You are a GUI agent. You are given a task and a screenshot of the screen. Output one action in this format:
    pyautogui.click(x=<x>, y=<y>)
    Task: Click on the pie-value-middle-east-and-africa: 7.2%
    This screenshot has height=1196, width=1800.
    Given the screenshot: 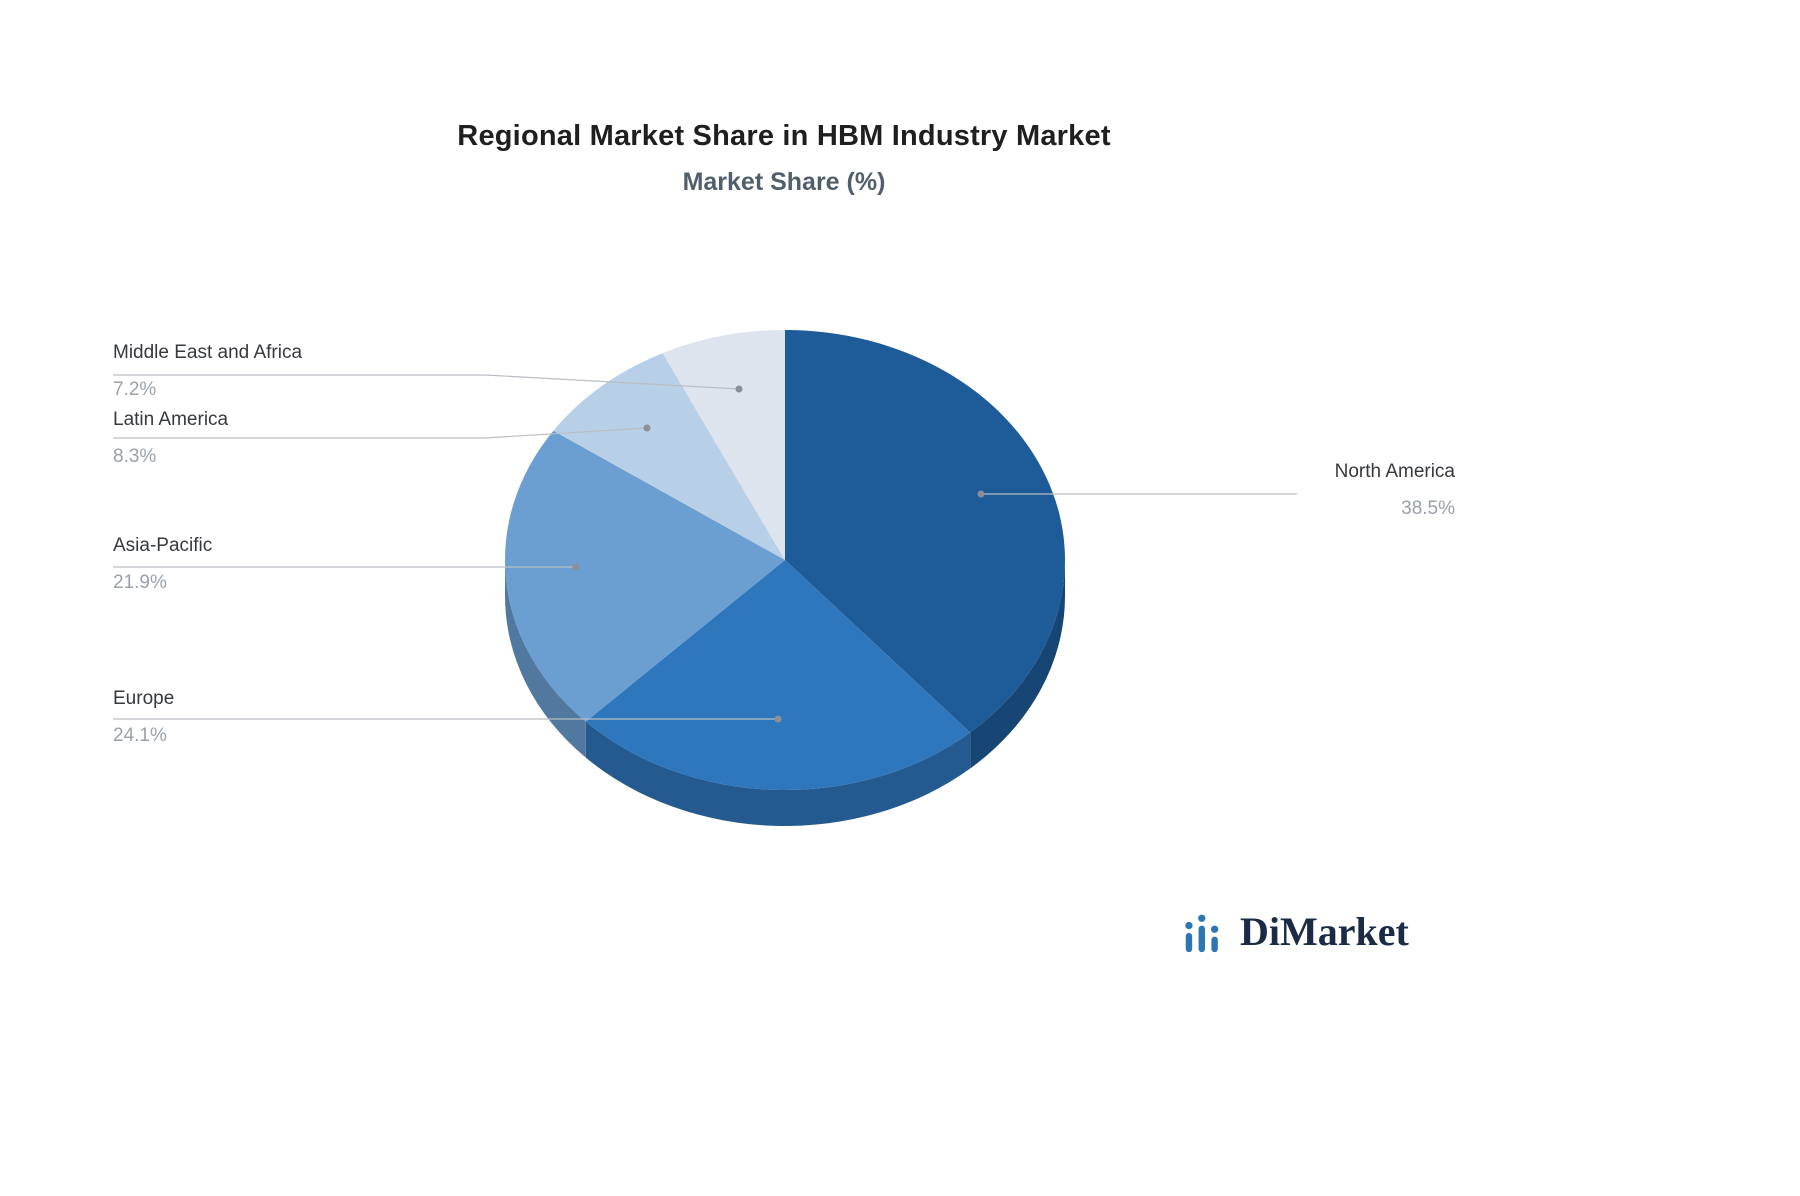 What is the action you would take?
    pyautogui.click(x=135, y=389)
    